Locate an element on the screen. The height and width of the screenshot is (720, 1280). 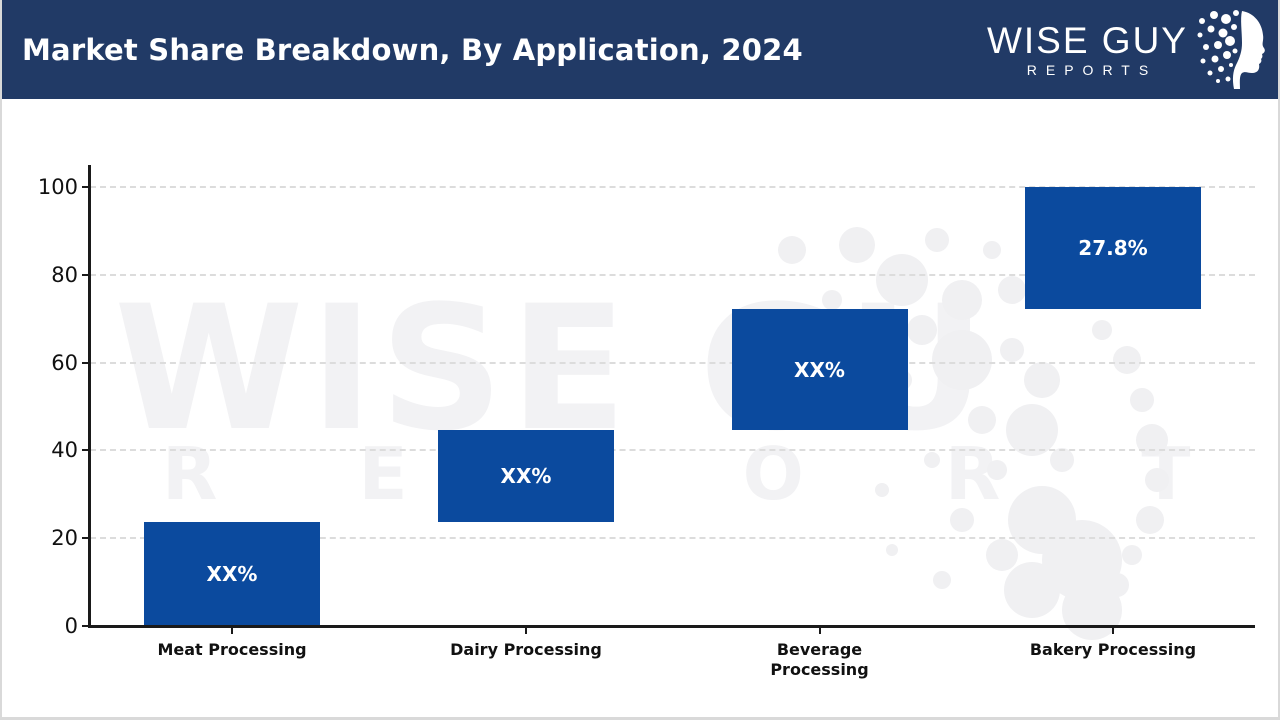
category-label-0: Meat Processing is located at coordinates (232, 649).